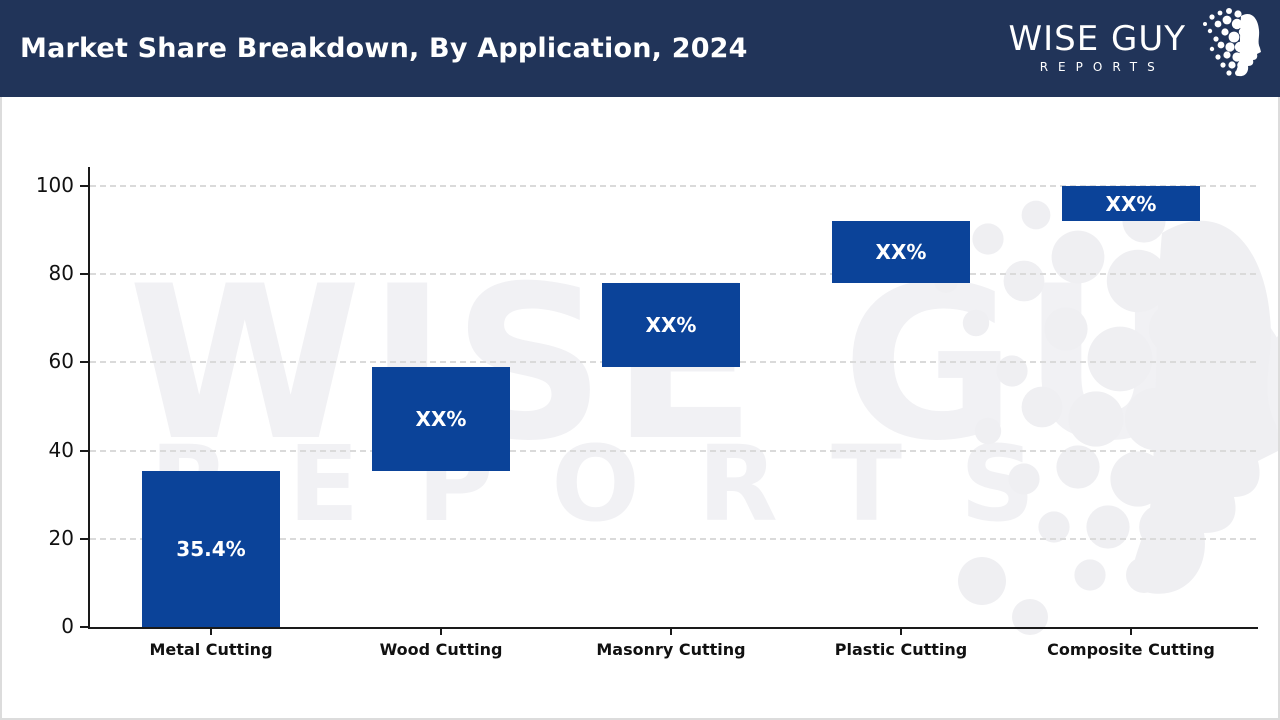 The image size is (1280, 720). What do you see at coordinates (671, 649) in the screenshot?
I see `x-category-label: Masonry Cutting` at bounding box center [671, 649].